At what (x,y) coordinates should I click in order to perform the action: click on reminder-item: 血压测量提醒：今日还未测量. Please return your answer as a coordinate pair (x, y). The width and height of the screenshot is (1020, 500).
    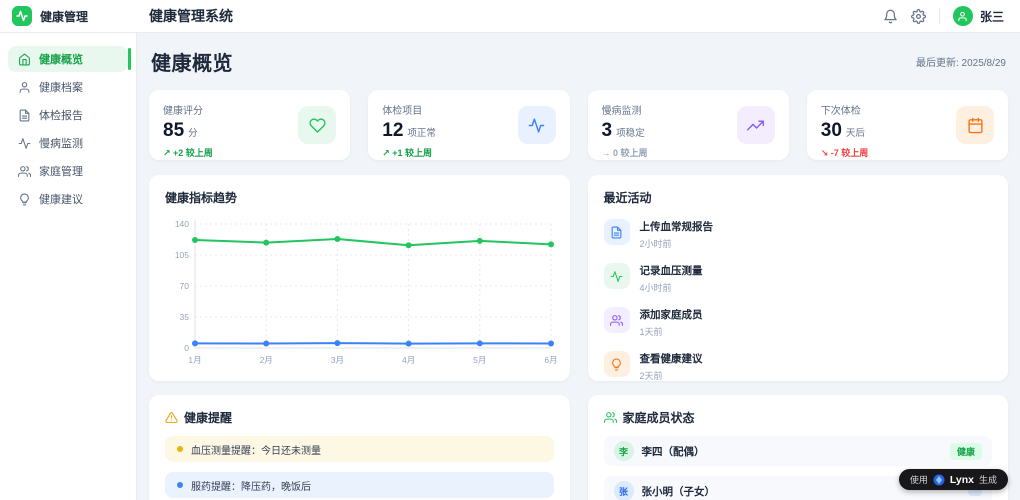
    Looking at the image, I should click on (359, 449).